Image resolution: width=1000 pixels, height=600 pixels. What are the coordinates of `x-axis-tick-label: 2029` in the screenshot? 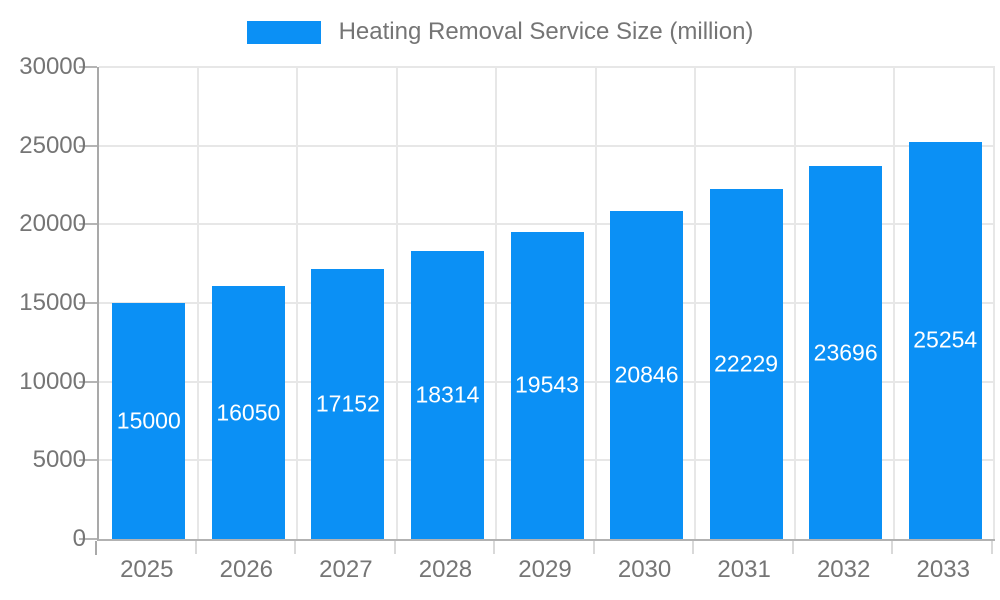 It's located at (545, 569).